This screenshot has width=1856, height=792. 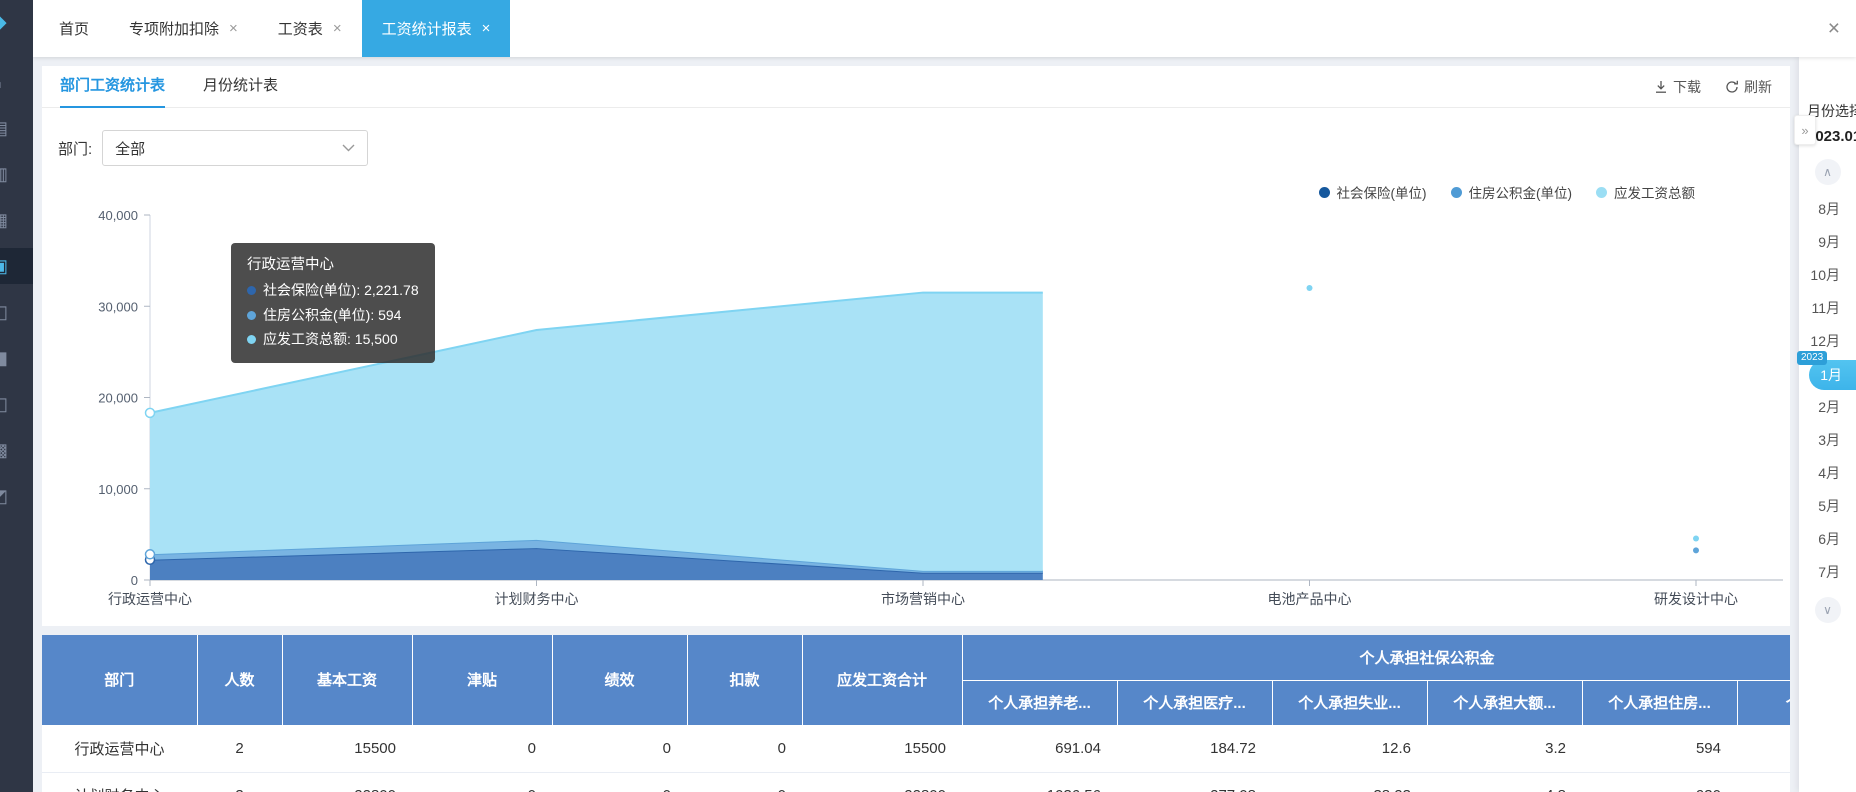 I want to click on column-header-津贴: 津贴, so click(x=482, y=680).